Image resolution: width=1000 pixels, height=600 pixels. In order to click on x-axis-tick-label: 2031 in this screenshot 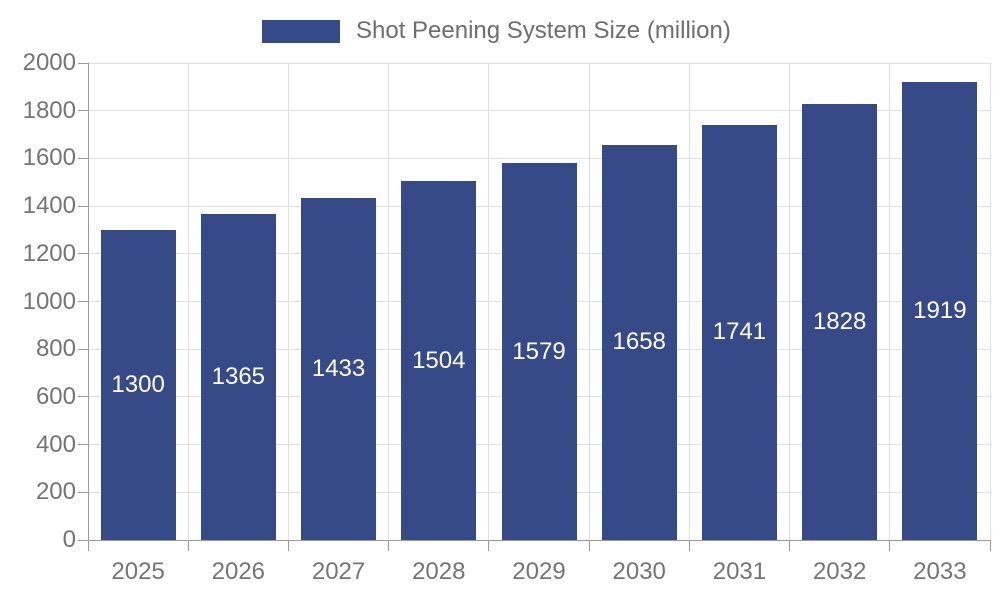, I will do `click(739, 571)`.